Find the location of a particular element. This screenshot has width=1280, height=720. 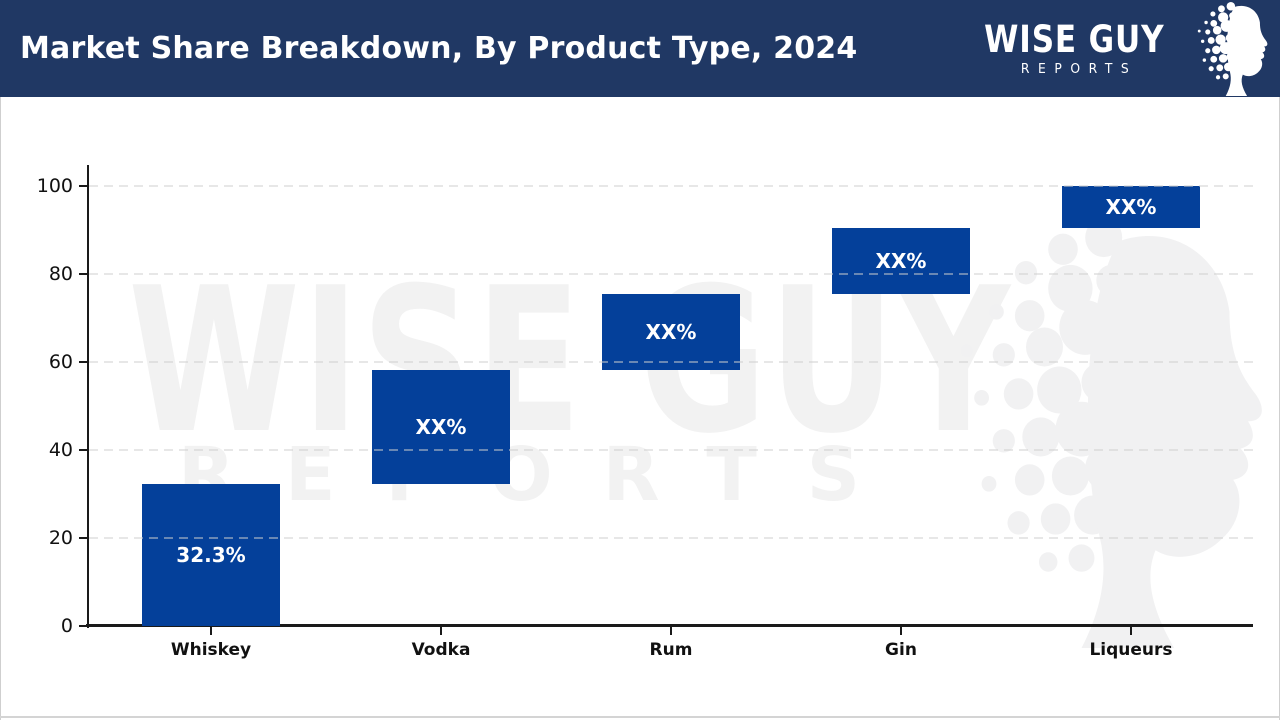

page-border-left is located at coordinates (0, 408).